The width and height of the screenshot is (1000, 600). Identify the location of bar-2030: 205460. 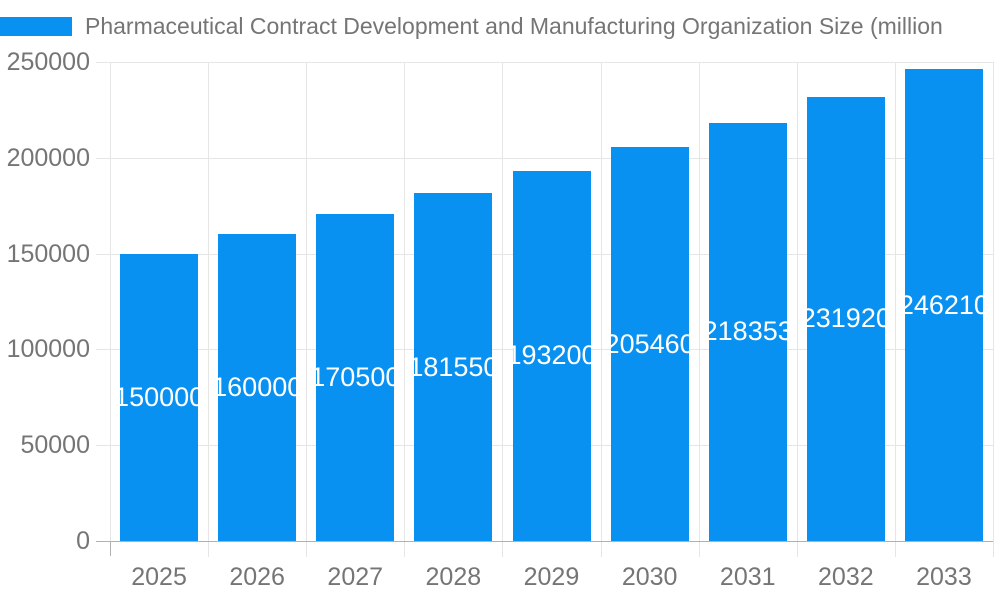
(649, 344).